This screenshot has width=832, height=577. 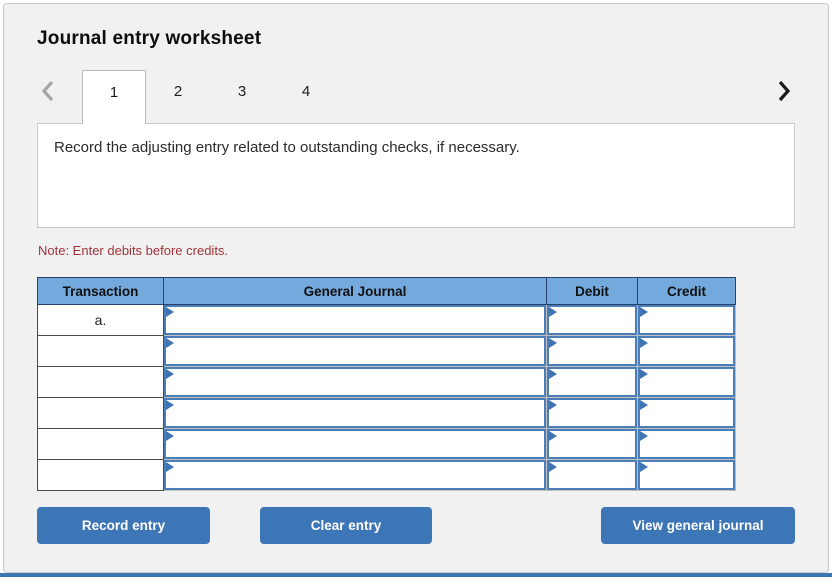 I want to click on debit-input-row3, so click(x=592, y=382).